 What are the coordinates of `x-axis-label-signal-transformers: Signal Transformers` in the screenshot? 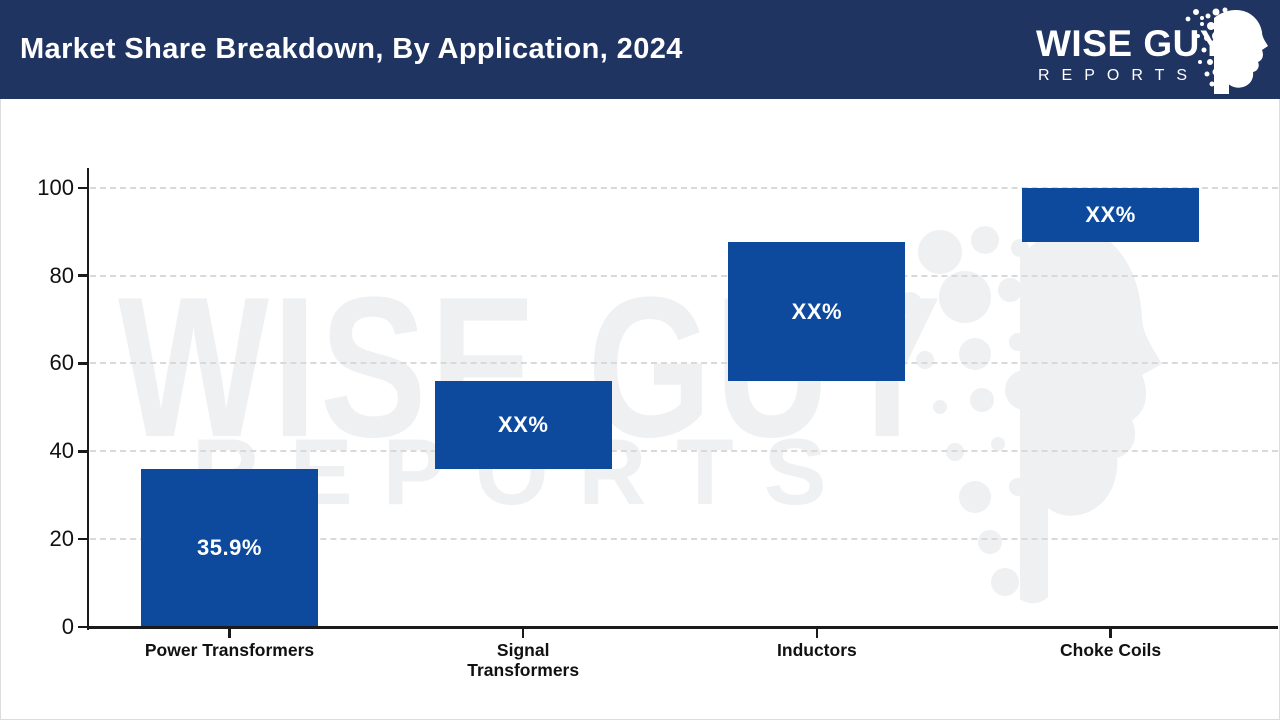 It's located at (523, 660).